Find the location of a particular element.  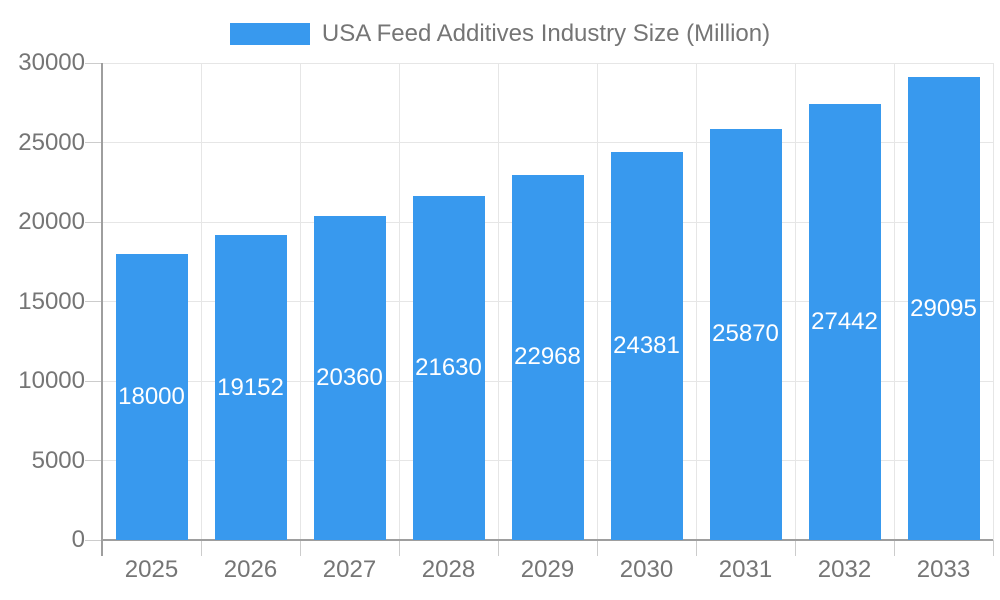

y-axis-tick-label: 30000 is located at coordinates (51, 62).